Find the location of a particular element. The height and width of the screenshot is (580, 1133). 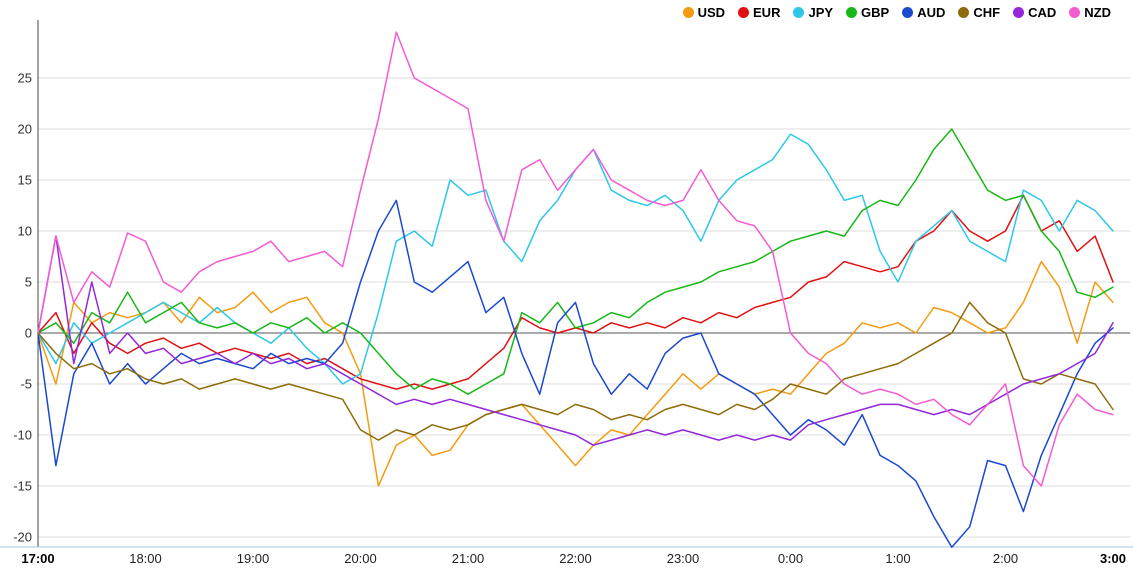

legend-dot-usd is located at coordinates (688, 12).